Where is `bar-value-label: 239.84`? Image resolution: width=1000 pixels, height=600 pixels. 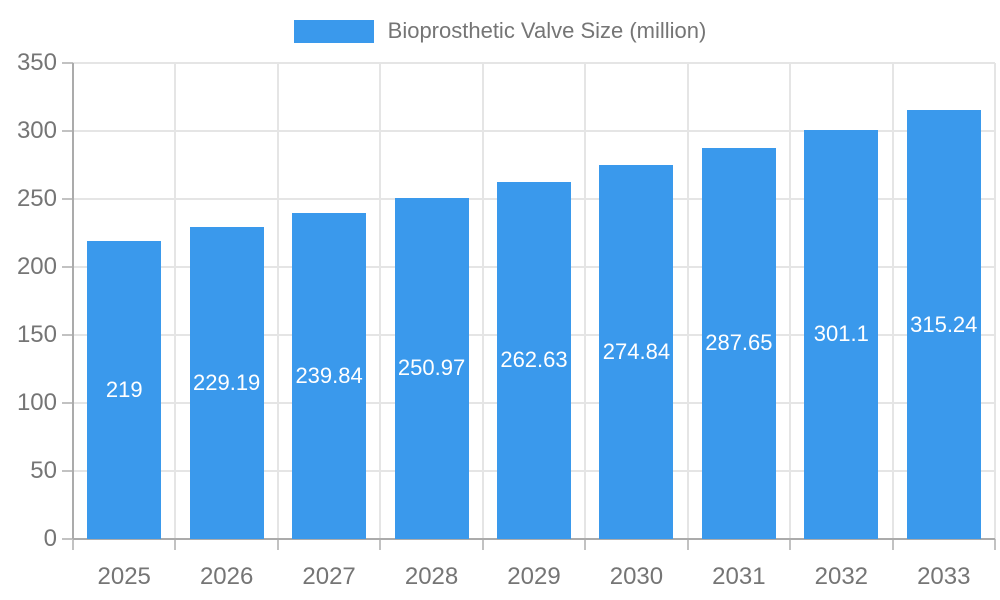 bar-value-label: 239.84 is located at coordinates (329, 375).